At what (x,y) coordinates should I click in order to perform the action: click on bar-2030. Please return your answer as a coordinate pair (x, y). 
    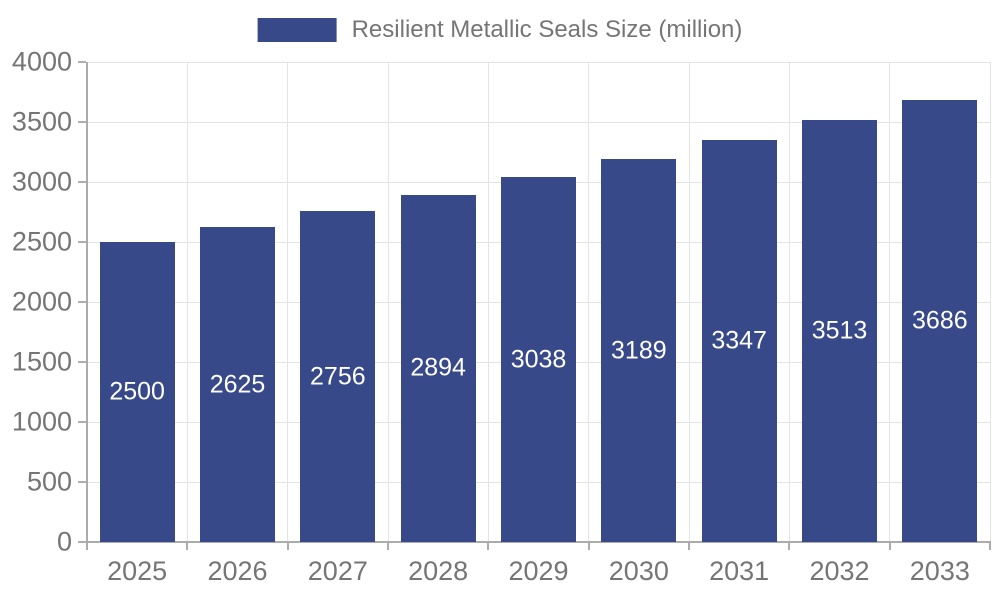
    Looking at the image, I should click on (639, 350).